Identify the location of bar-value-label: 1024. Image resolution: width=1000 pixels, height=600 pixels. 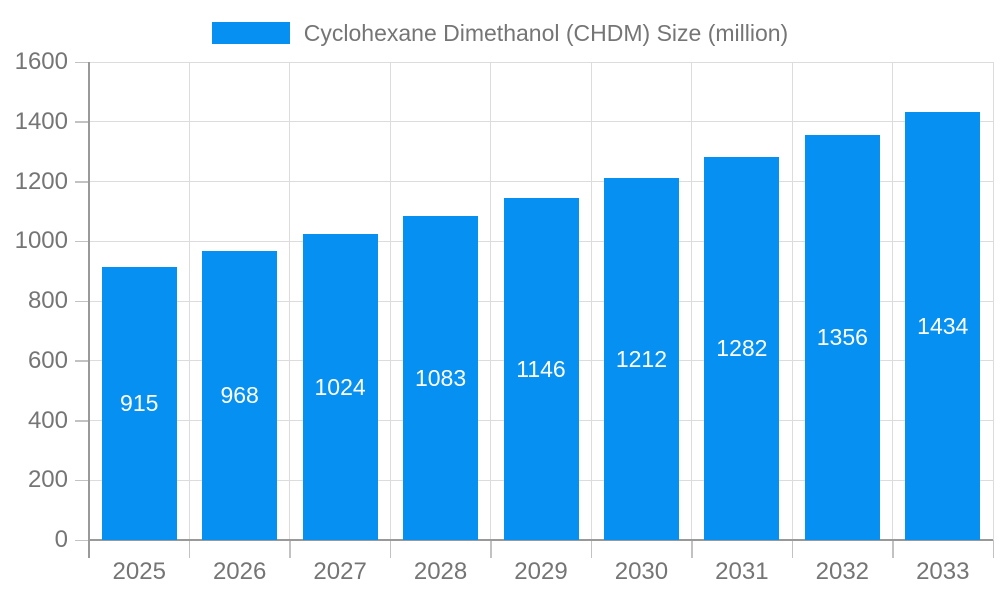
(340, 387).